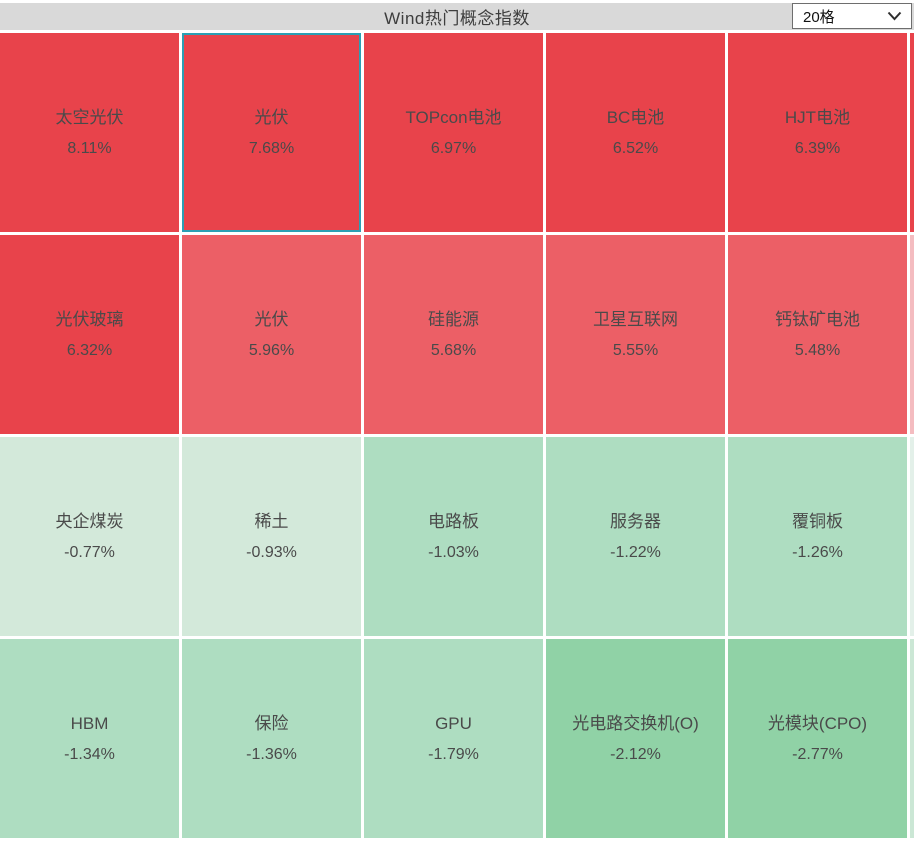  What do you see at coordinates (271, 738) in the screenshot?
I see `heatmap-cell: 保险 -1.36%` at bounding box center [271, 738].